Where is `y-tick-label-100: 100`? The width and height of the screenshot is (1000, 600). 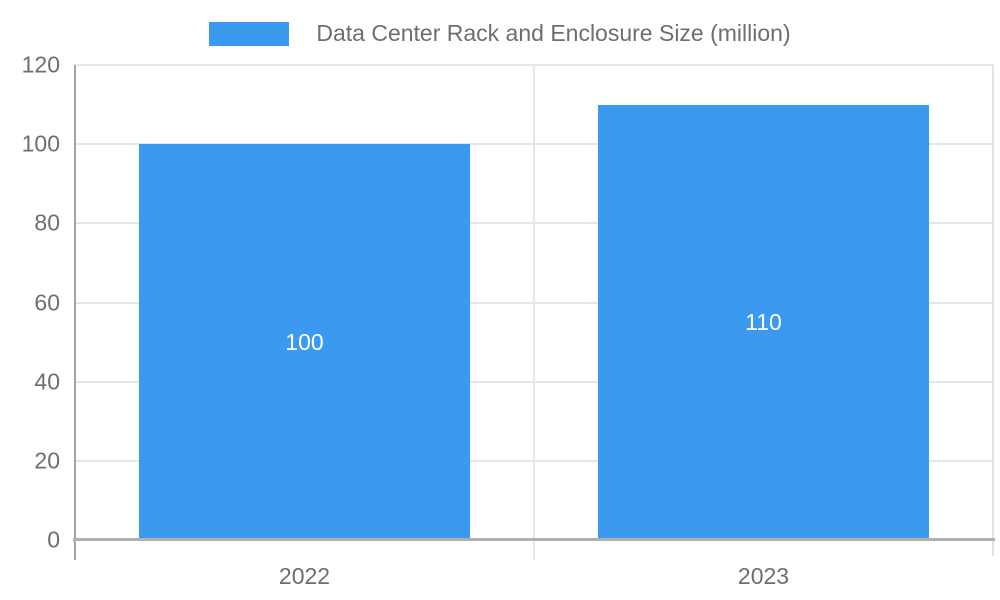
y-tick-label-100: 100 is located at coordinates (40, 143).